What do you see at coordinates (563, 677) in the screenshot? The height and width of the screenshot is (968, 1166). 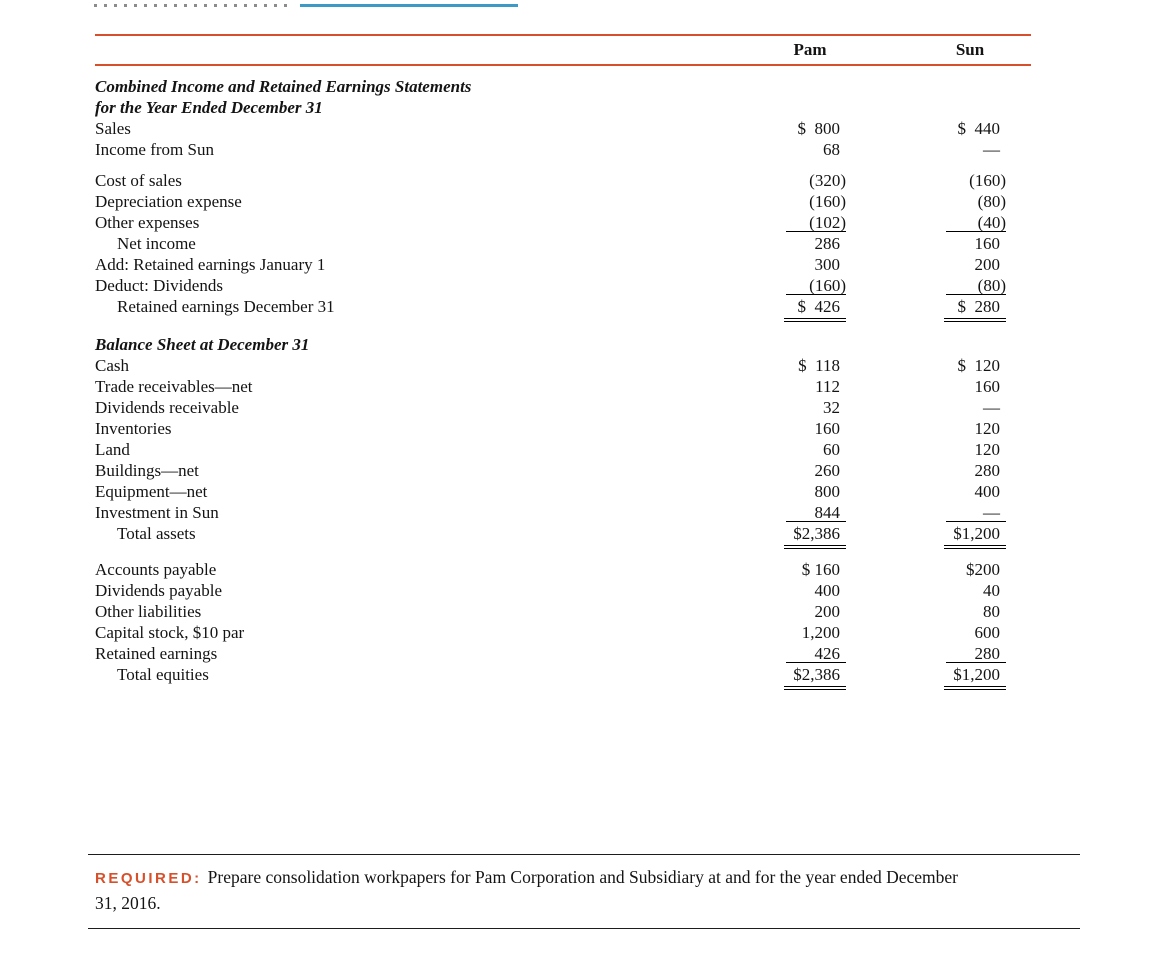 I see `table-row: Total equities $2,386 $1,200` at bounding box center [563, 677].